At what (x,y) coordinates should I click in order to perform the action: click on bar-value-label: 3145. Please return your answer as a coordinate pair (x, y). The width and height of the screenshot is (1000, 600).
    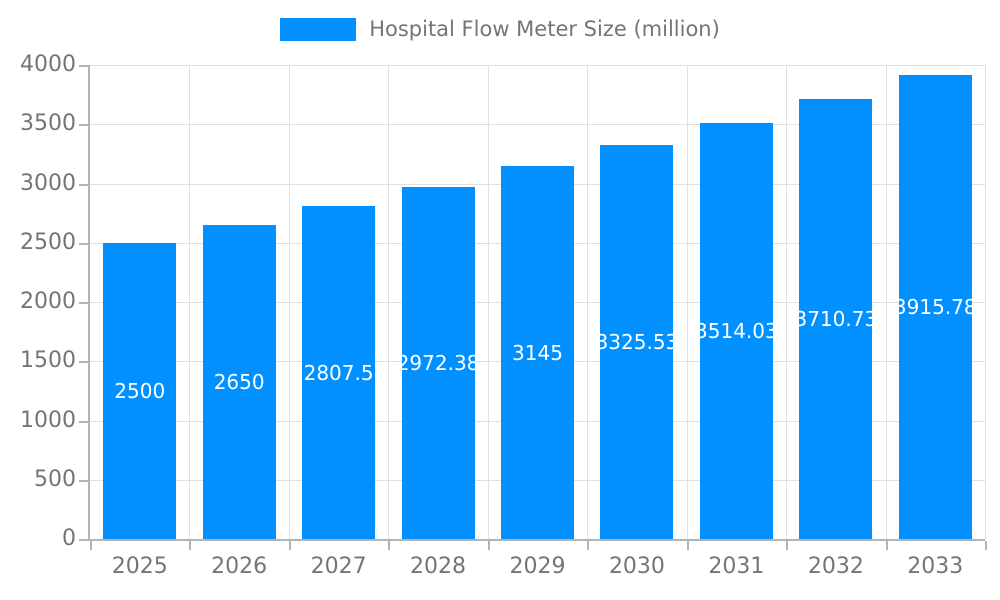
    Looking at the image, I should click on (537, 352).